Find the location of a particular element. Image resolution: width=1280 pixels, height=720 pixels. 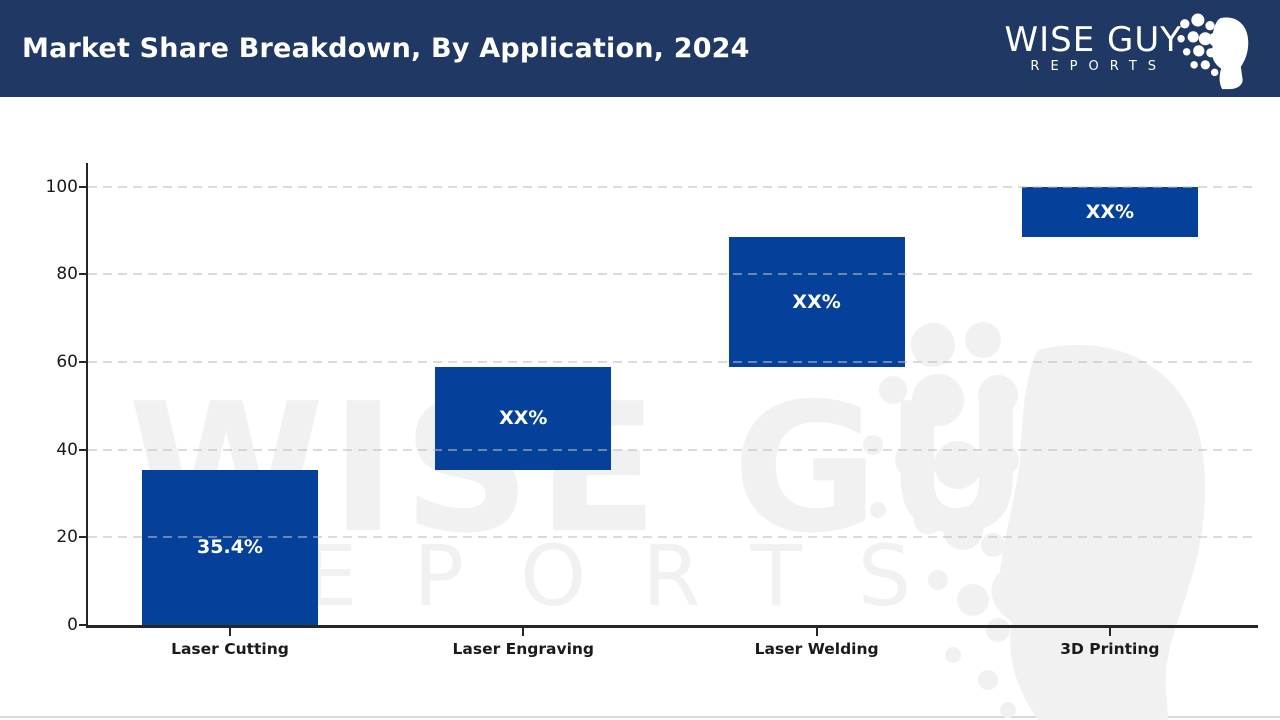

y-tick-label-80: 80 is located at coordinates (67, 274).